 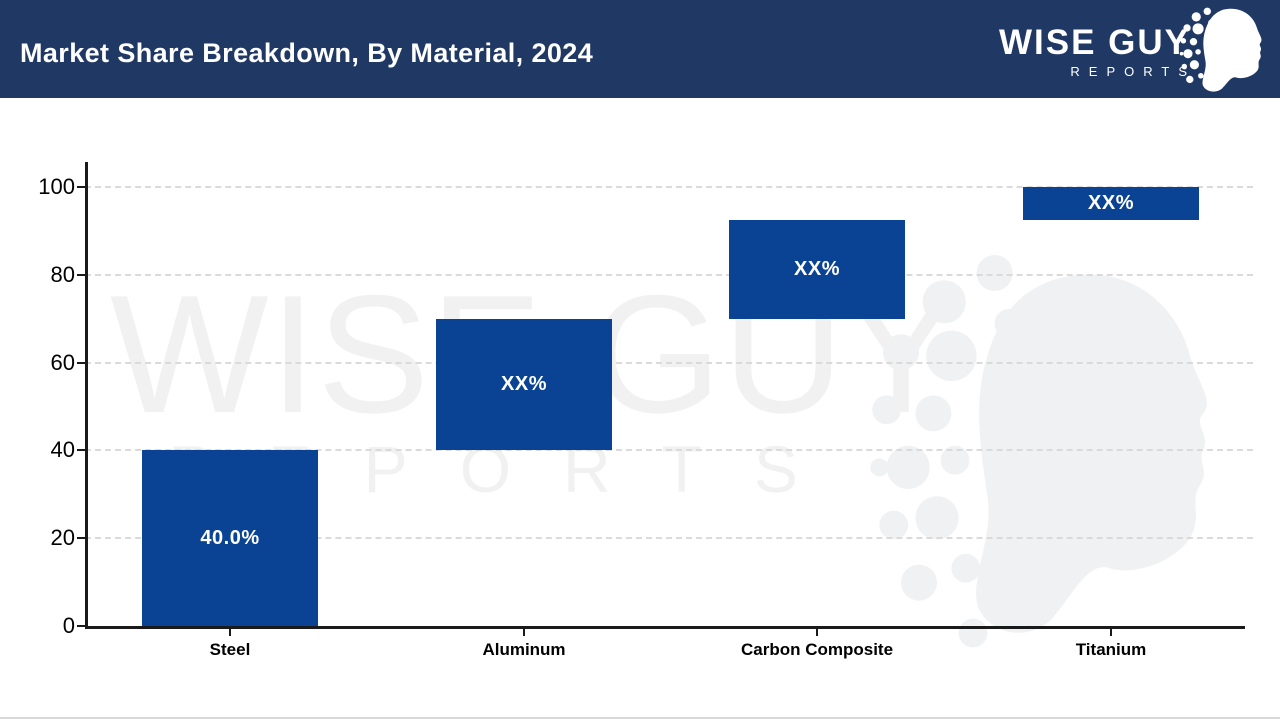 I want to click on logo-subtext: REPORTS, so click(x=1133, y=71).